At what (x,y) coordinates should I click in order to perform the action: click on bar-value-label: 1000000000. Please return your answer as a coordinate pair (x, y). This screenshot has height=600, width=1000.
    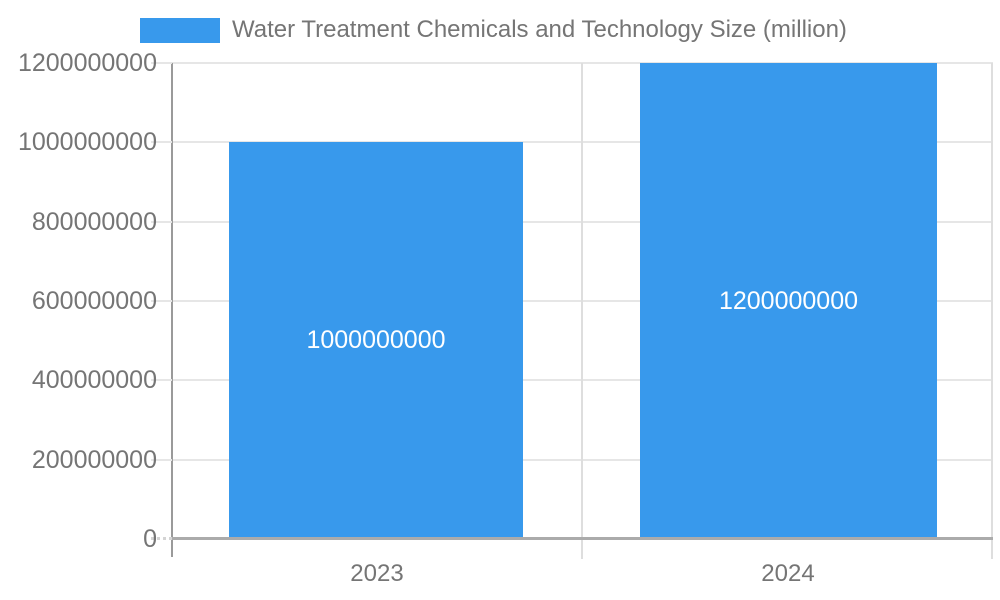
    Looking at the image, I should click on (376, 340).